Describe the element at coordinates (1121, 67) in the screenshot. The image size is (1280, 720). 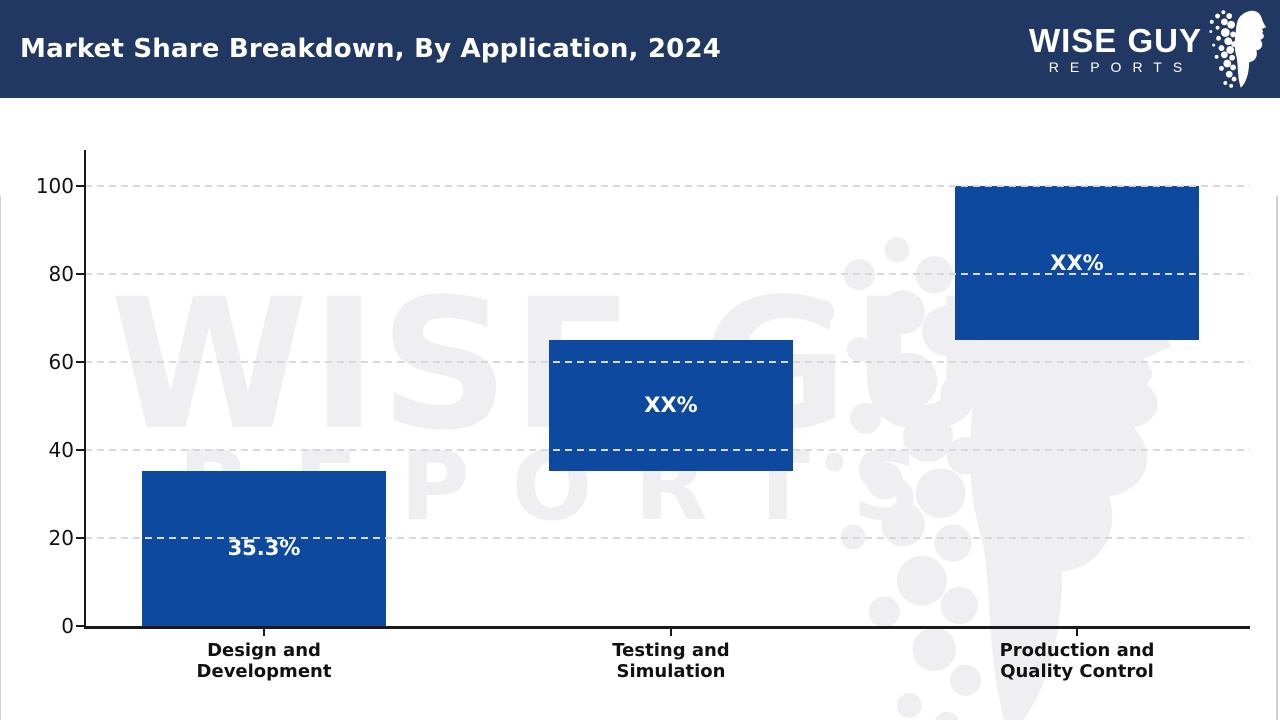
I see `logo-subtitle: REPORTS` at that location.